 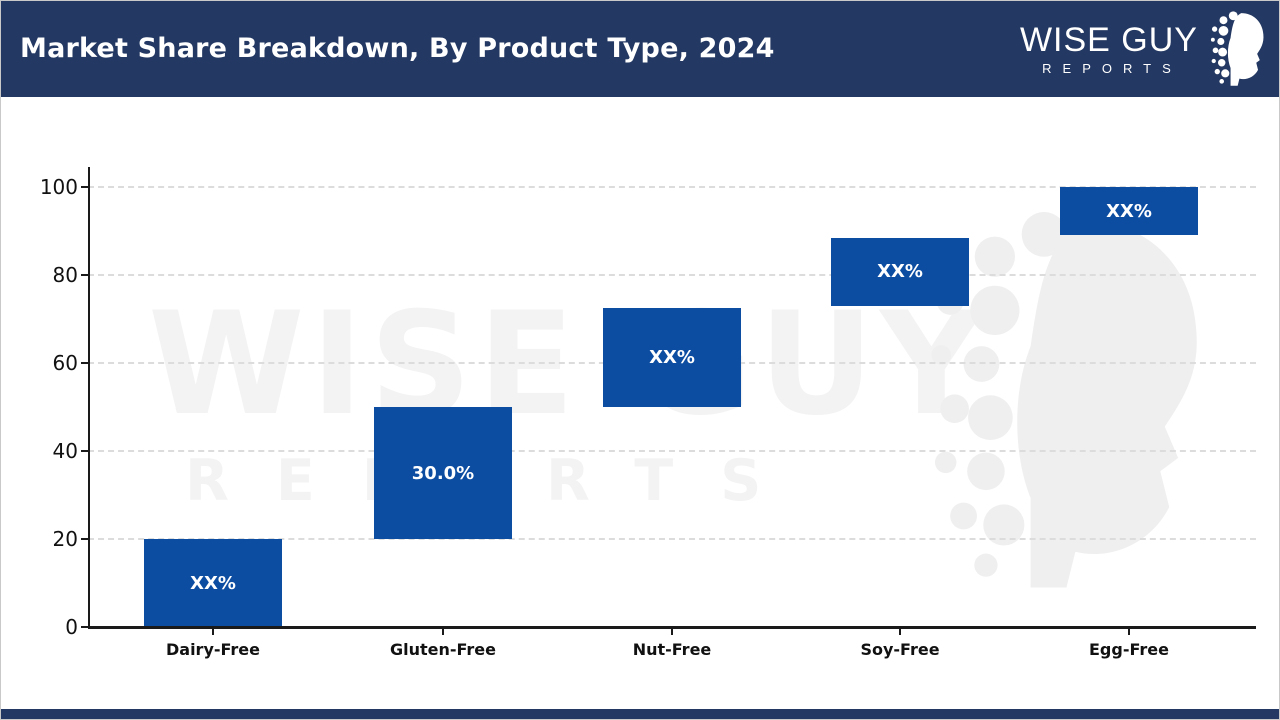 What do you see at coordinates (1112, 68) in the screenshot?
I see `logo-reports-text: REPORTS` at bounding box center [1112, 68].